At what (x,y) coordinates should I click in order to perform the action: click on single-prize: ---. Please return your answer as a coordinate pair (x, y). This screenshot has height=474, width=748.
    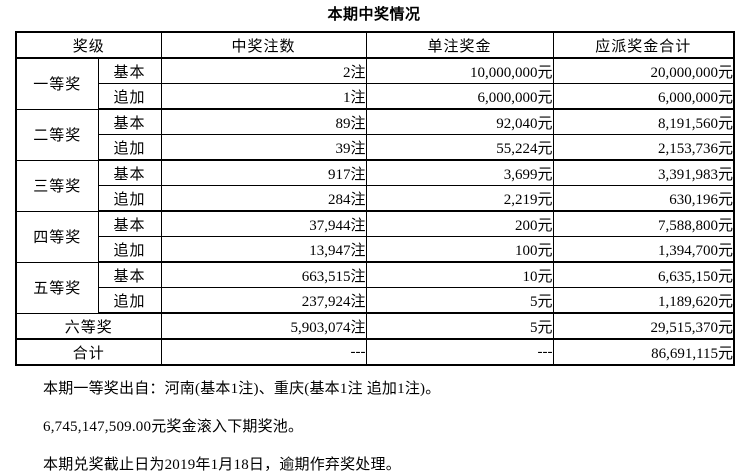
    Looking at the image, I should click on (459, 352).